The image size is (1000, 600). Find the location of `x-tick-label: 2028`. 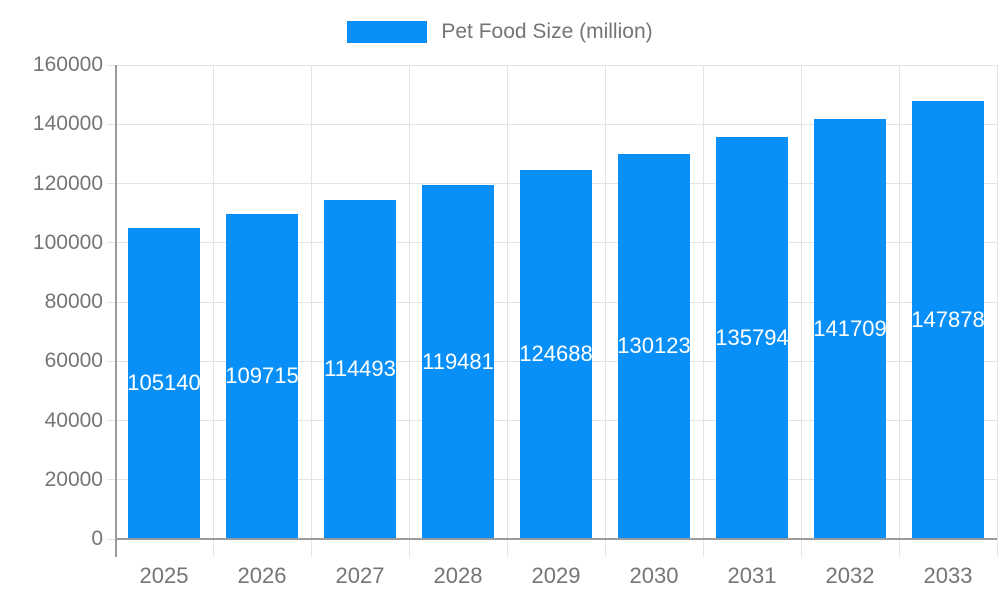

x-tick-label: 2028 is located at coordinates (458, 575).